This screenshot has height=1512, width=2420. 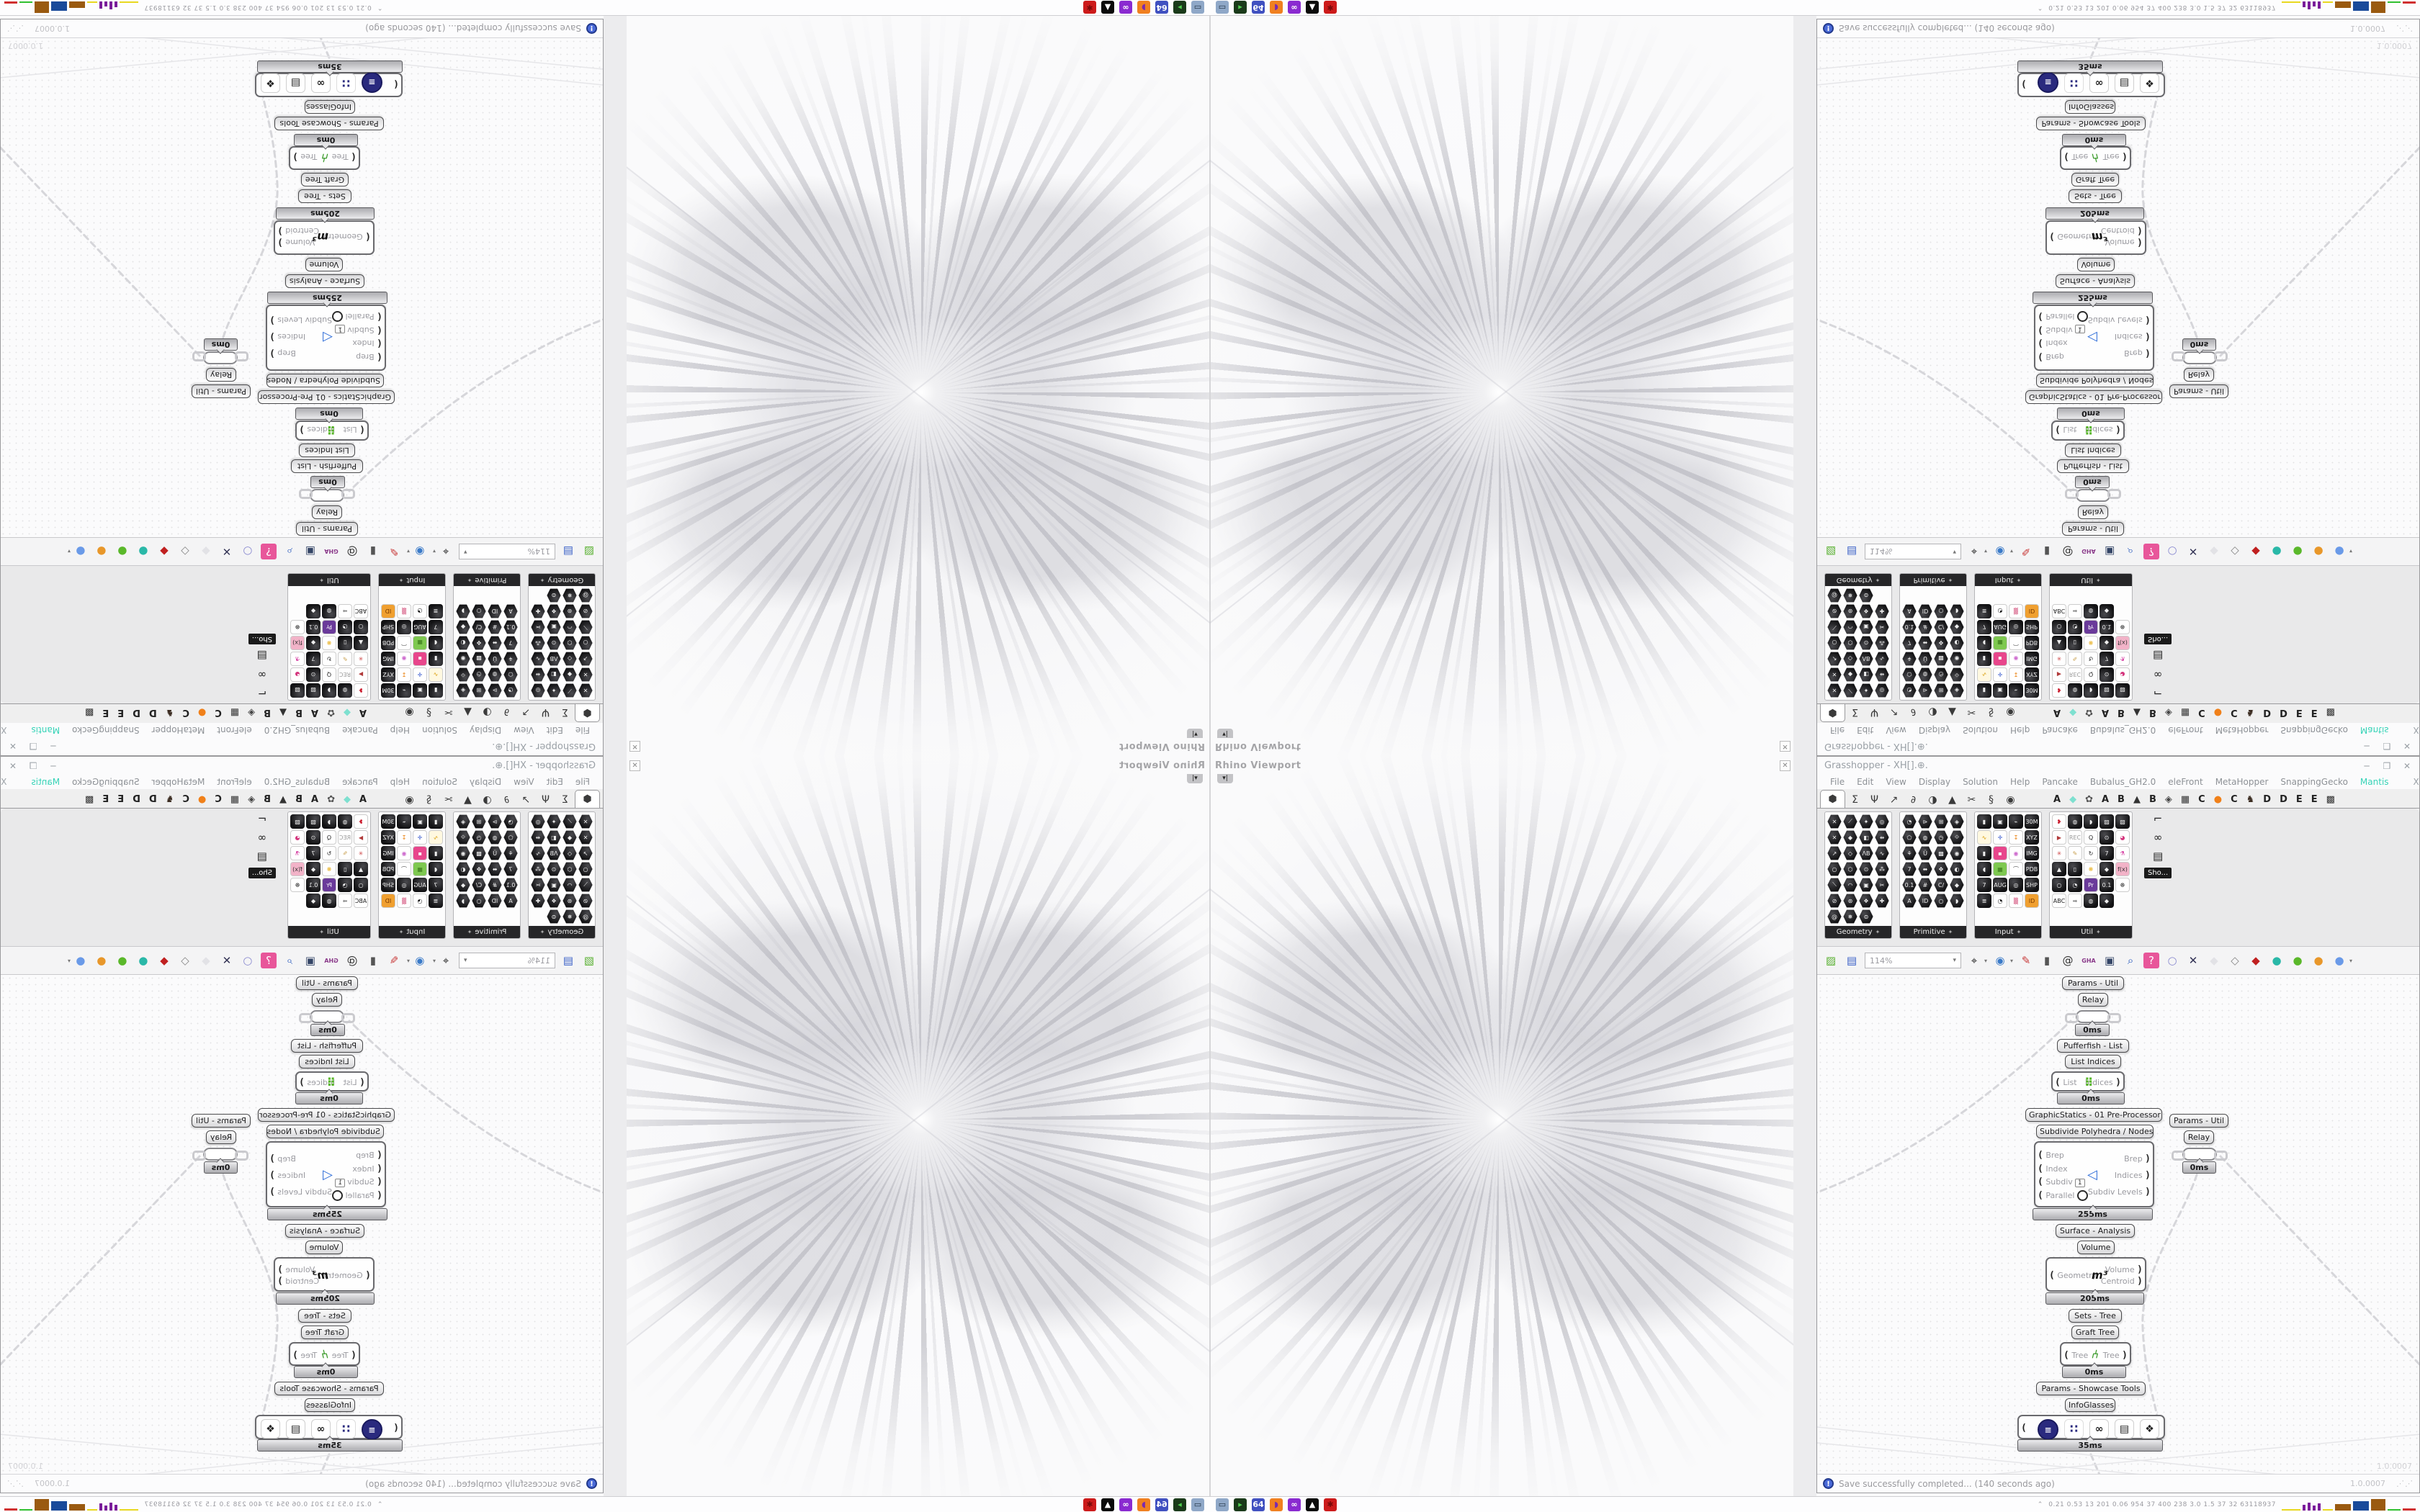 What do you see at coordinates (380, 7) in the screenshot?
I see `chevron-up-icon: ⌃` at bounding box center [380, 7].